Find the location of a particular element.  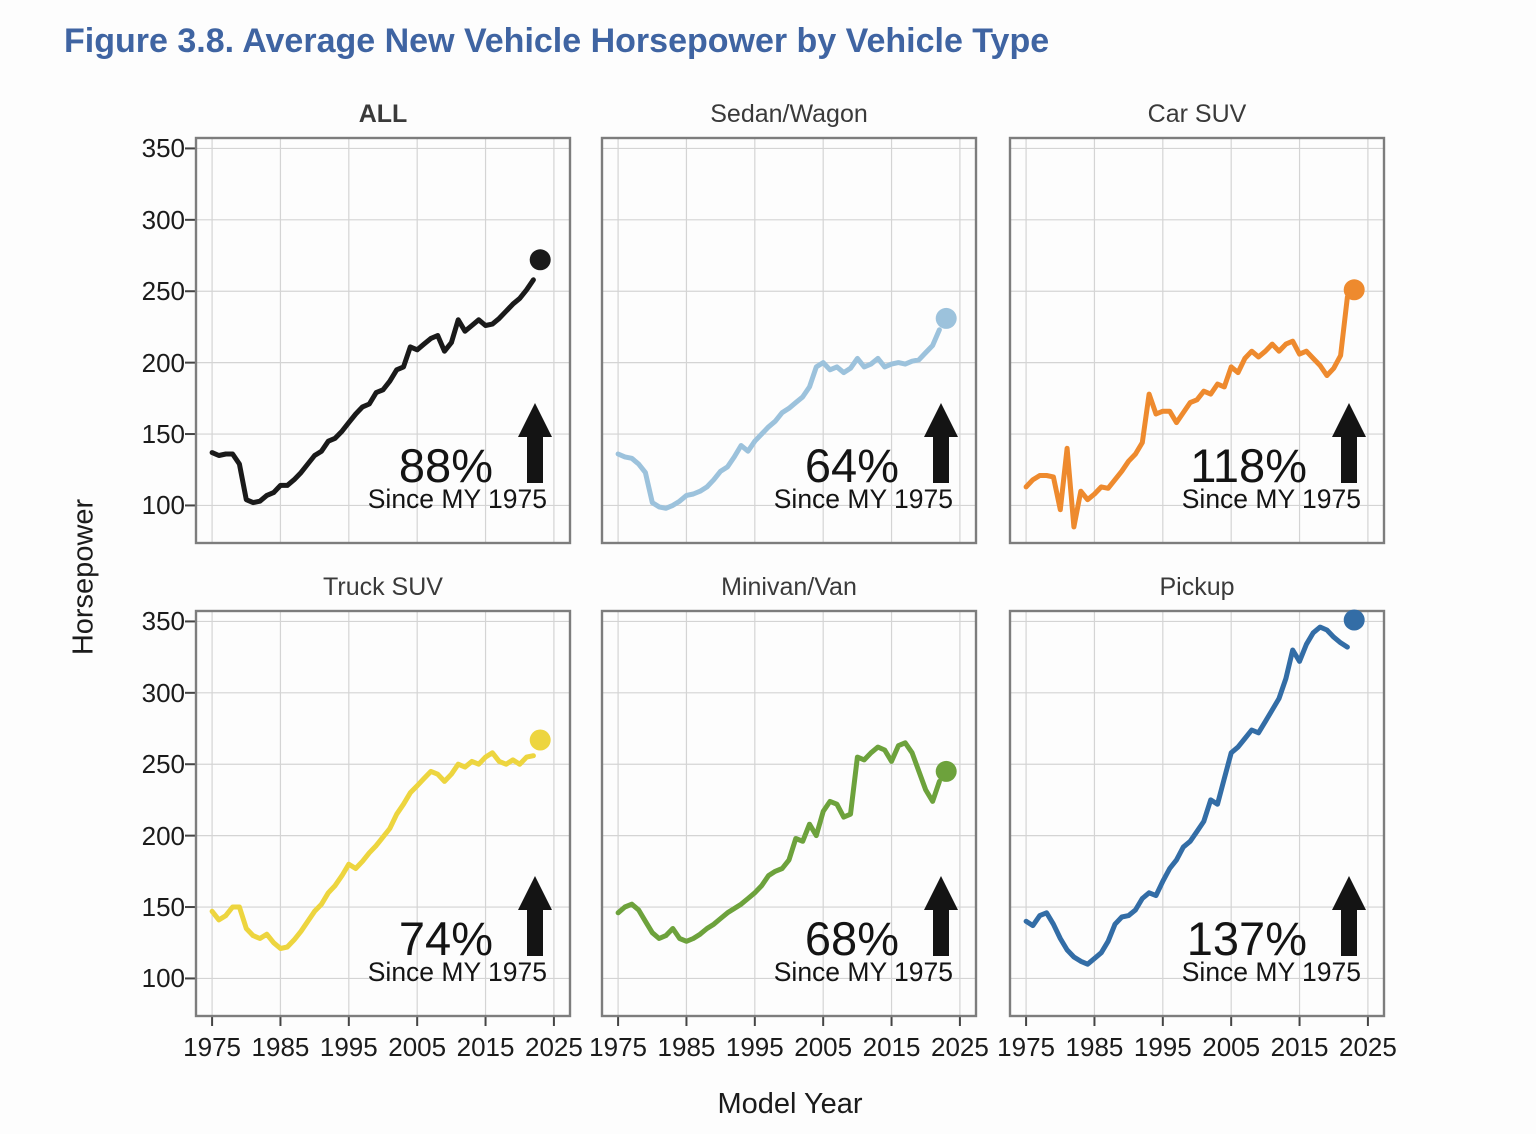

pct-label: 68% is located at coordinates (852, 938).